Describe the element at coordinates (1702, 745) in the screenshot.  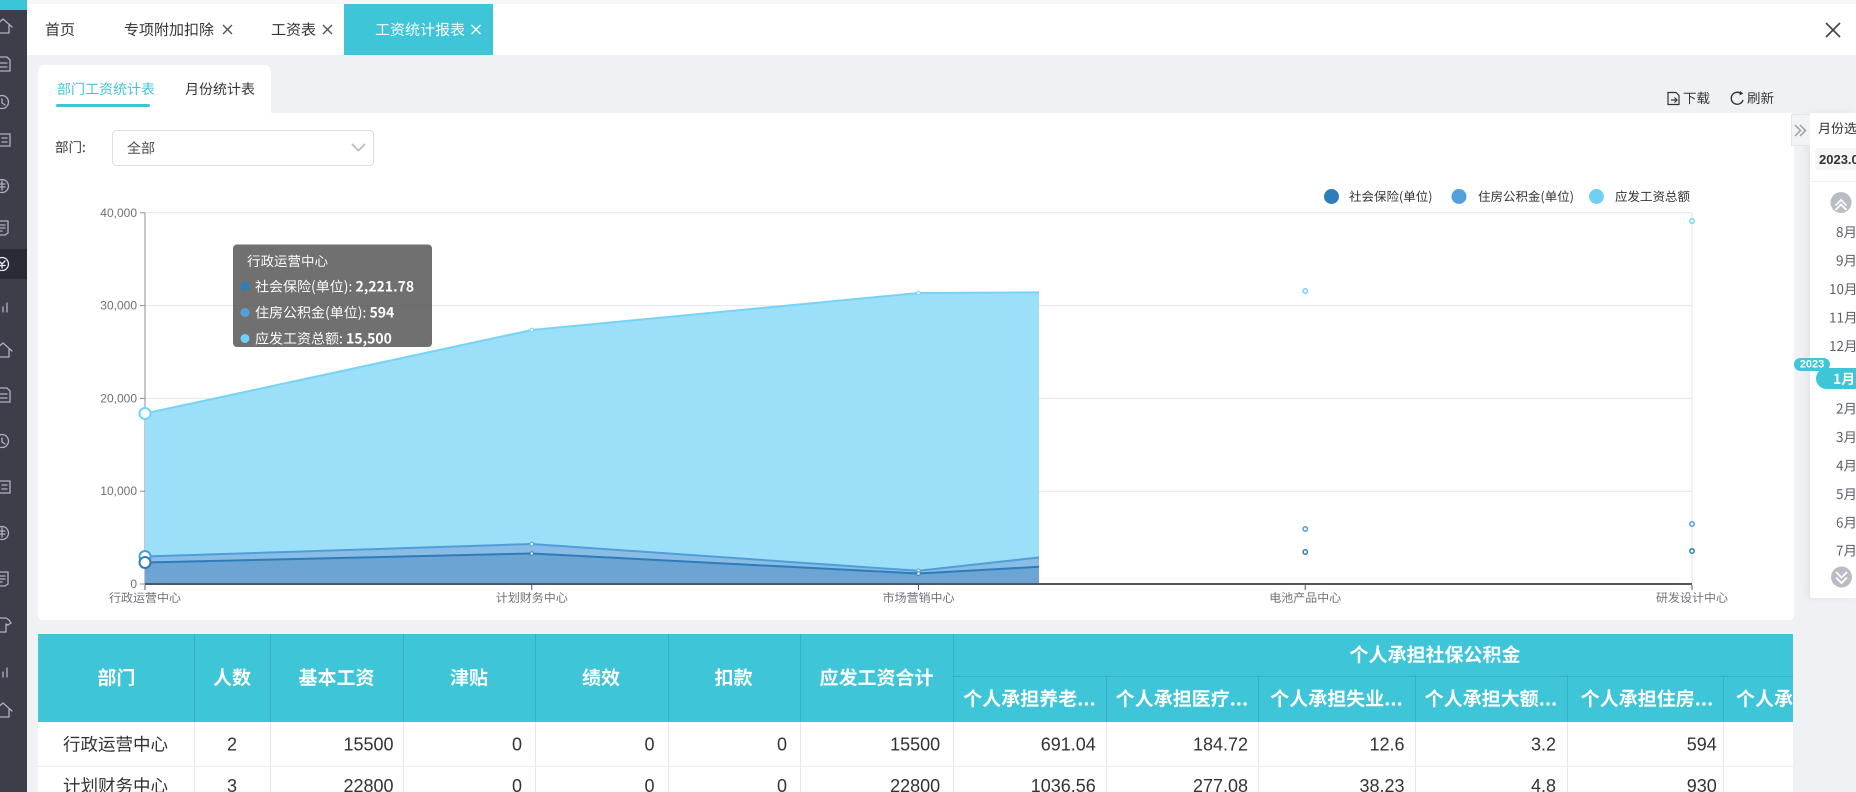
I see `svg-text: 594` at that location.